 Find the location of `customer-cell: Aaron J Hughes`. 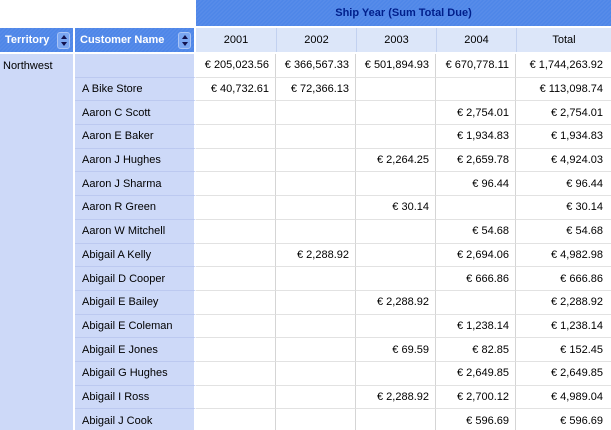

customer-cell: Aaron J Hughes is located at coordinates (135, 160).